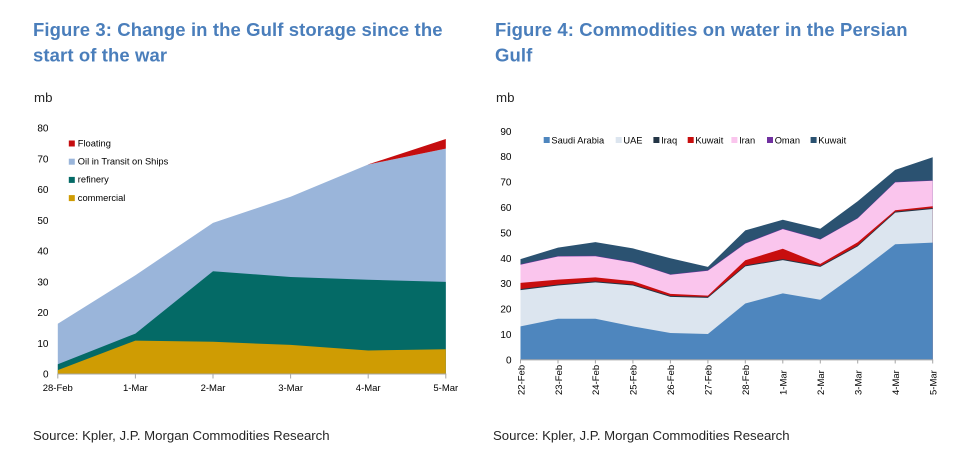 This screenshot has height=459, width=957. I want to click on svg-text: Oman, so click(787, 140).